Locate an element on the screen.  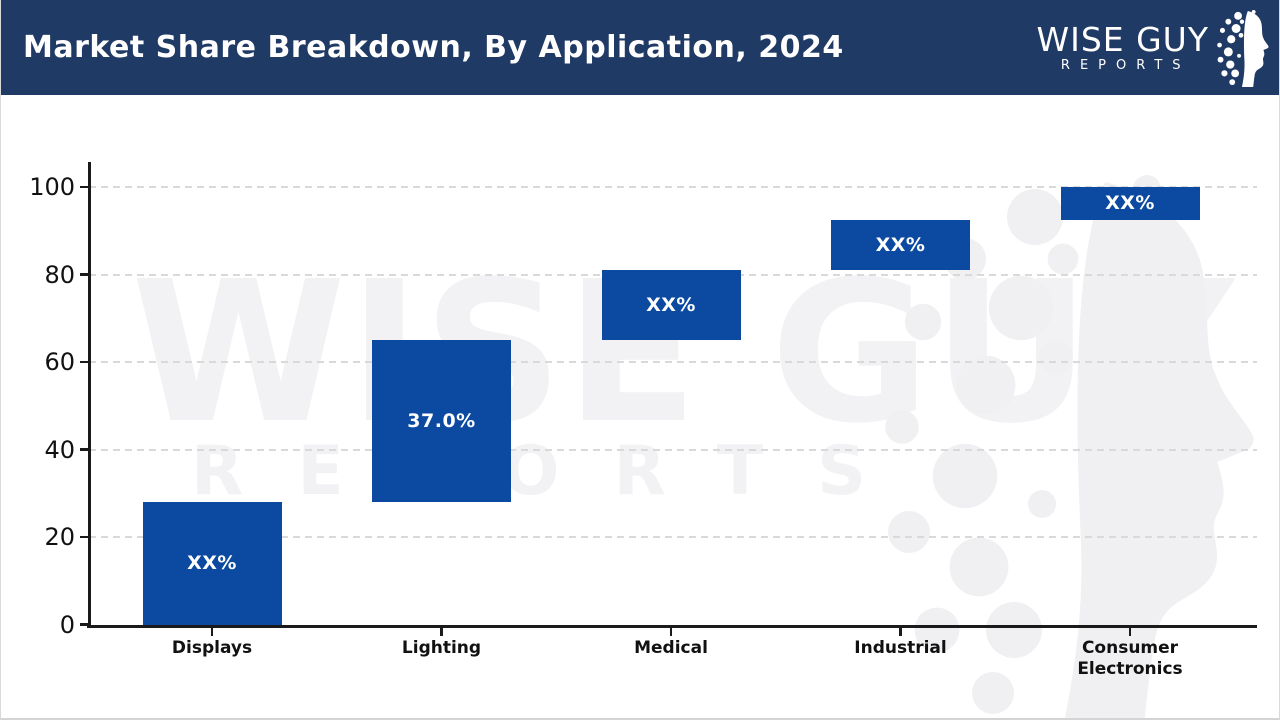
brand-wordmark: WISE GUY REPORTS is located at coordinates (1122, 48).